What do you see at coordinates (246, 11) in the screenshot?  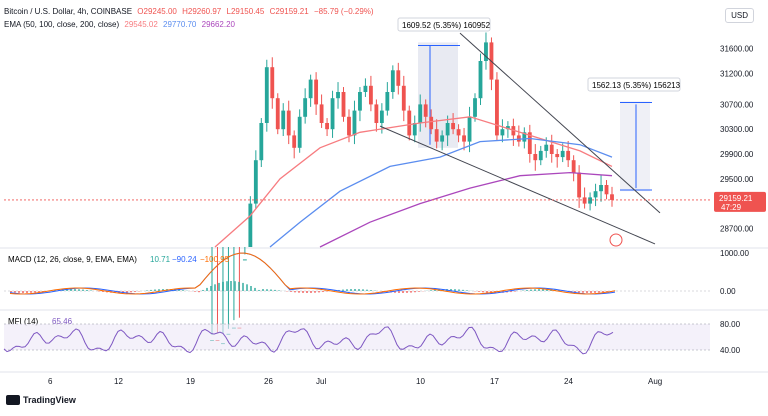 I see `low-value: L29150.45` at bounding box center [246, 11].